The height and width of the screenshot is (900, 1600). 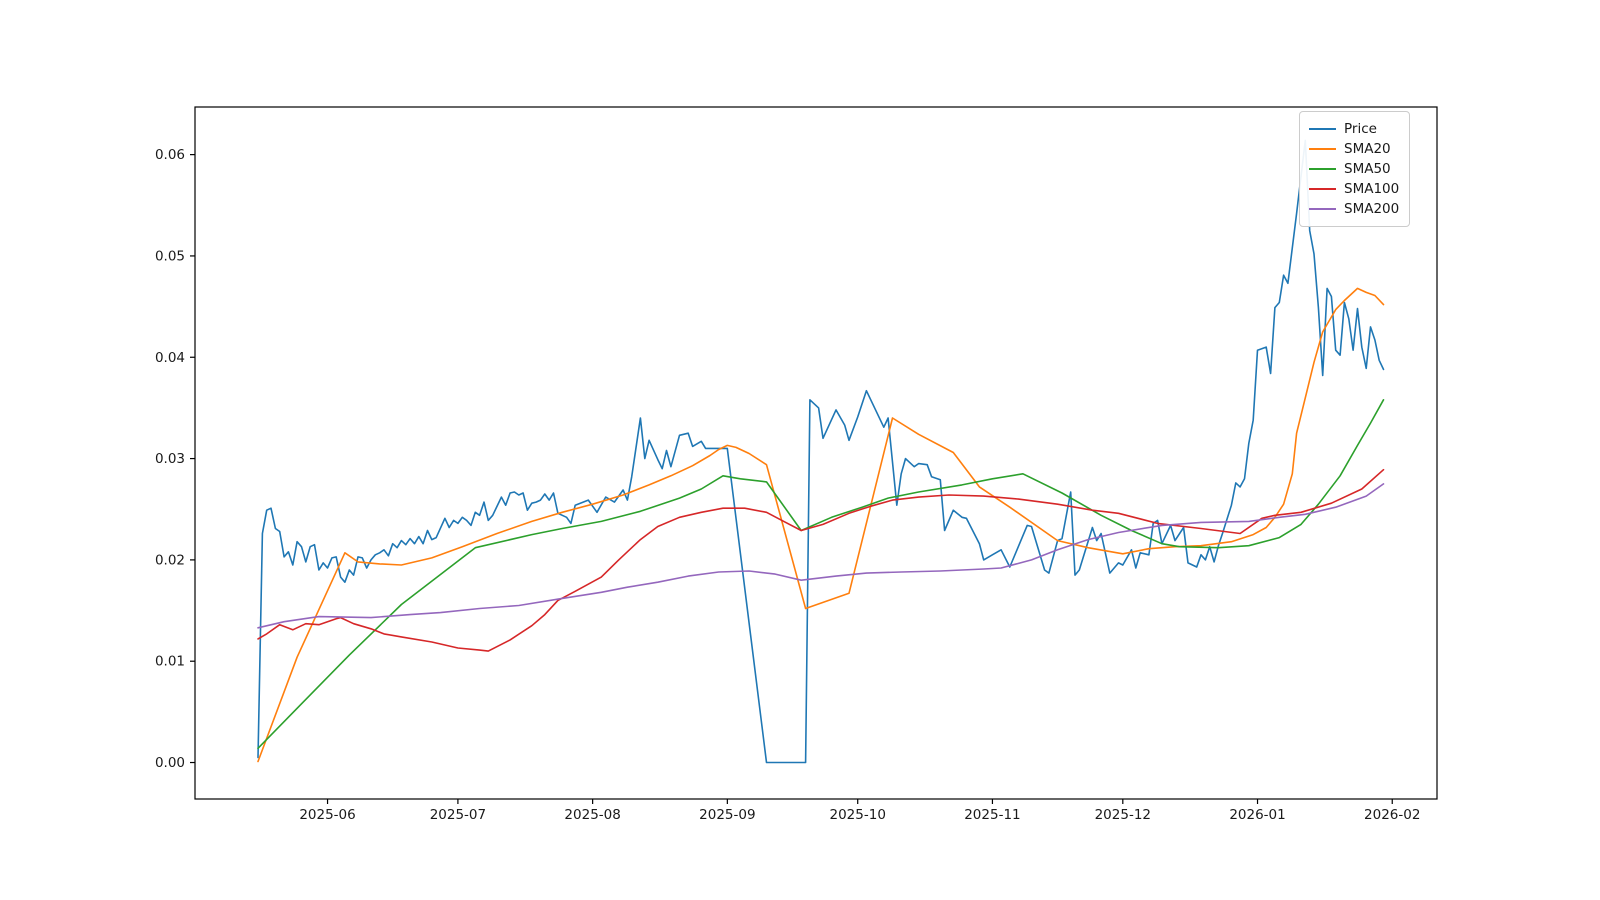 I want to click on y-tick-label: 0.06, so click(x=170, y=155).